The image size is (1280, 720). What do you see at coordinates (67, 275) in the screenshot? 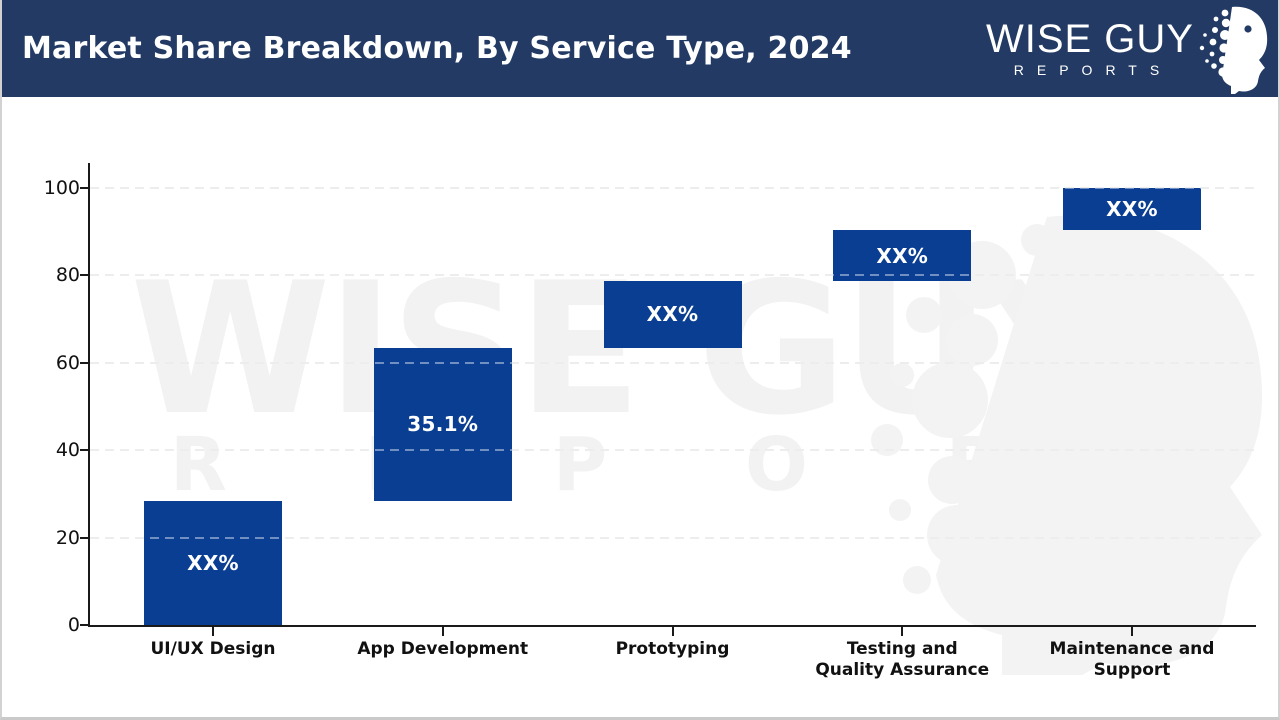
I see `y-tick-label: 80` at bounding box center [67, 275].